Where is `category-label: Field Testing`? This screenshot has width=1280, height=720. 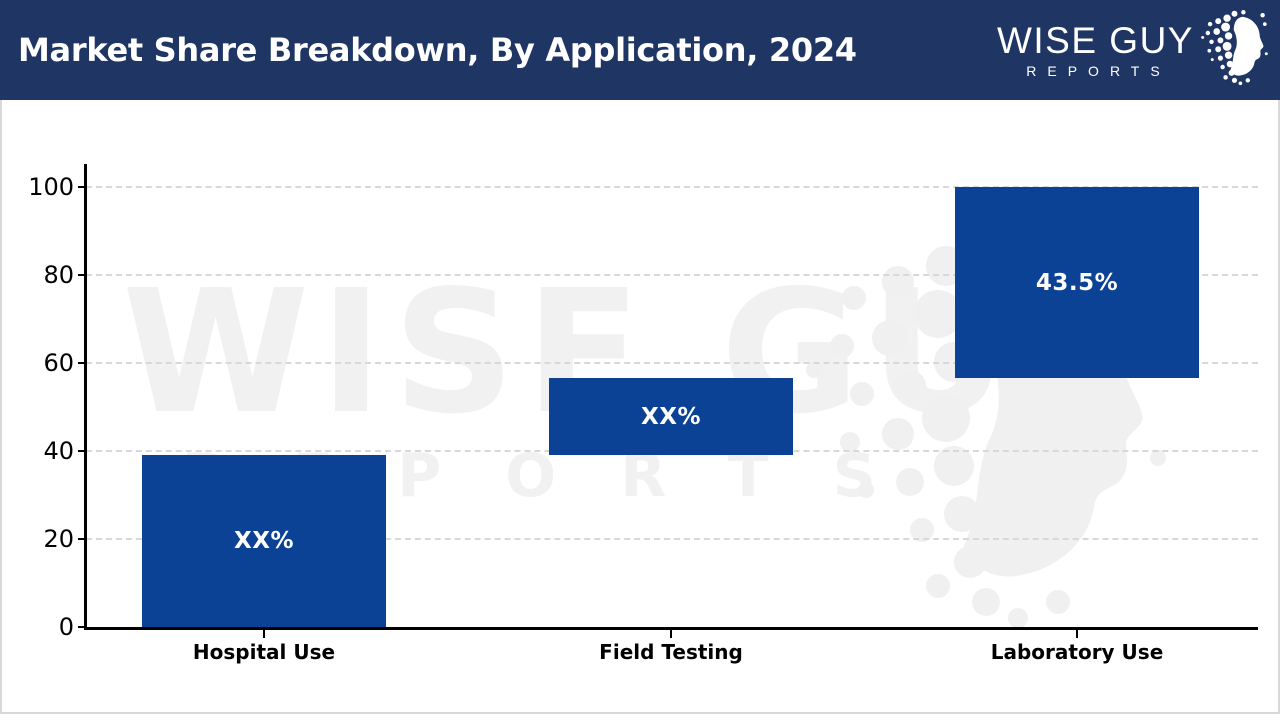
category-label: Field Testing is located at coordinates (671, 652).